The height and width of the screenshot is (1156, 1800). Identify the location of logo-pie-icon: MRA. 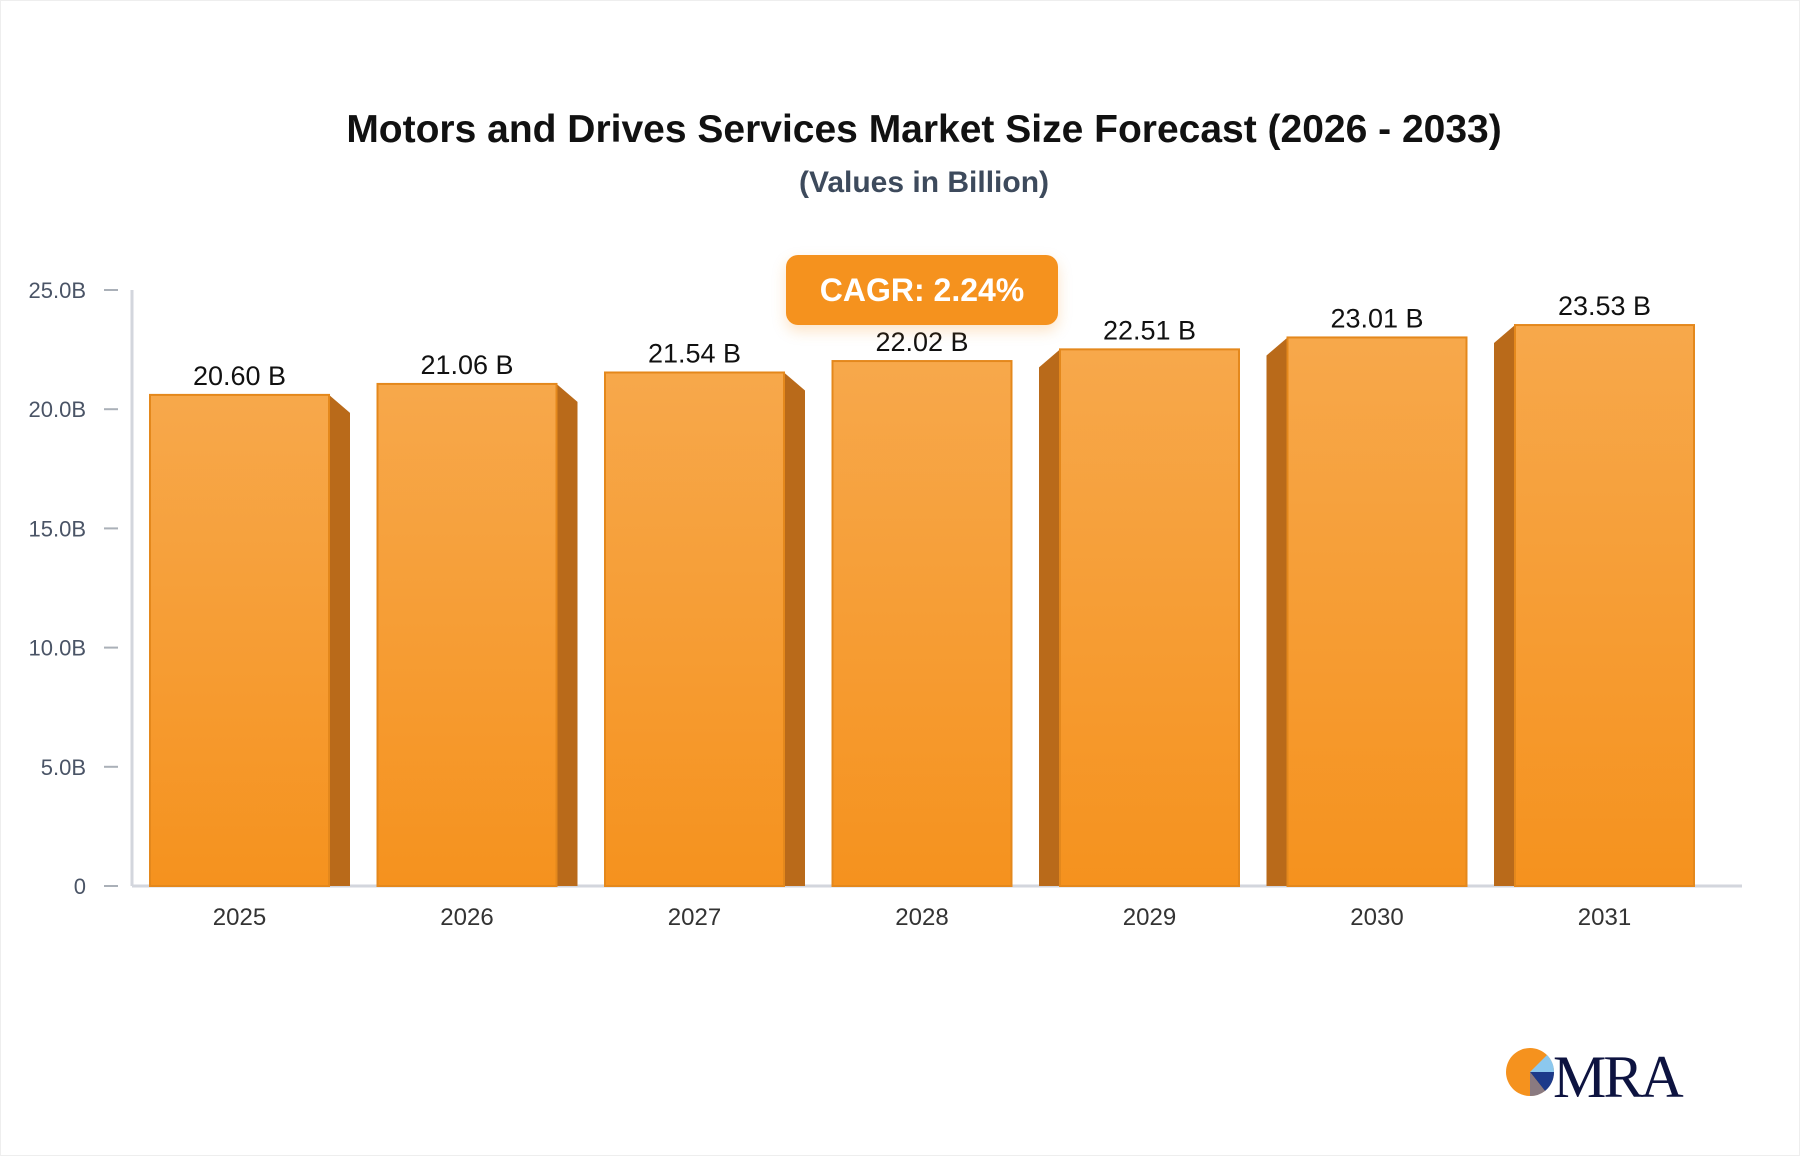
(1596, 1077).